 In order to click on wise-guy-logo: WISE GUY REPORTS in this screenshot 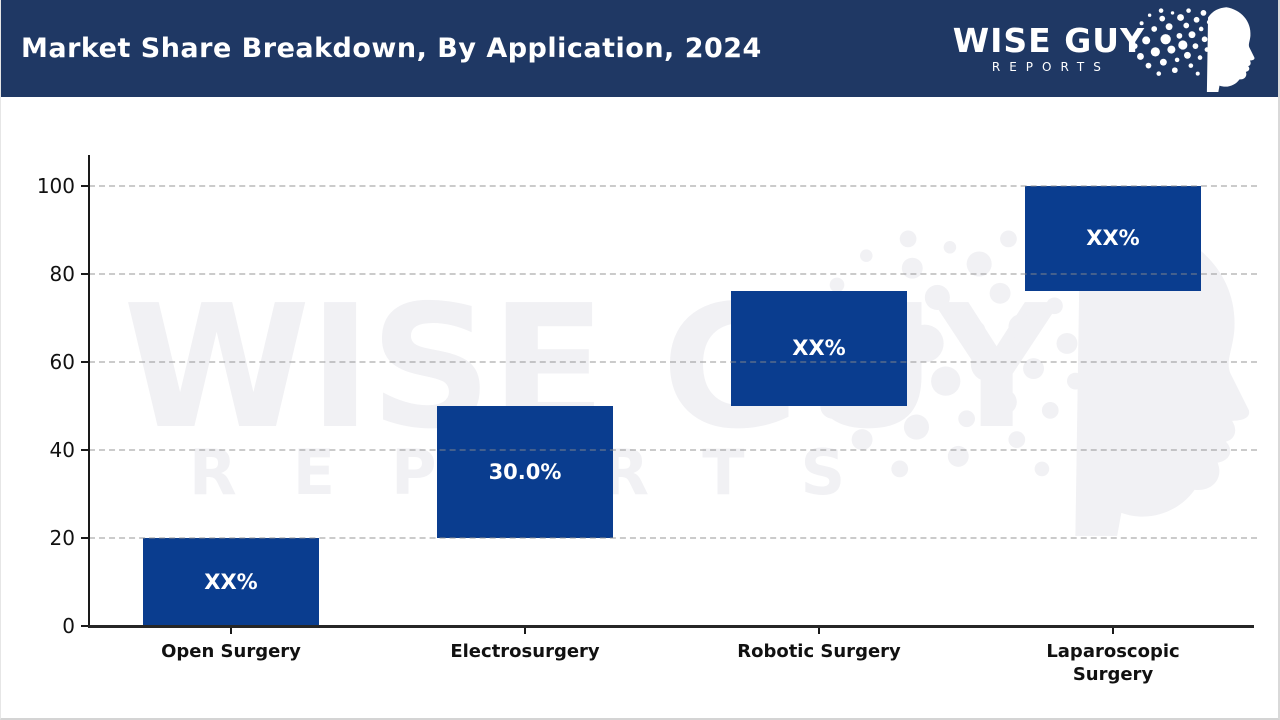, I will do `click(1104, 49)`.